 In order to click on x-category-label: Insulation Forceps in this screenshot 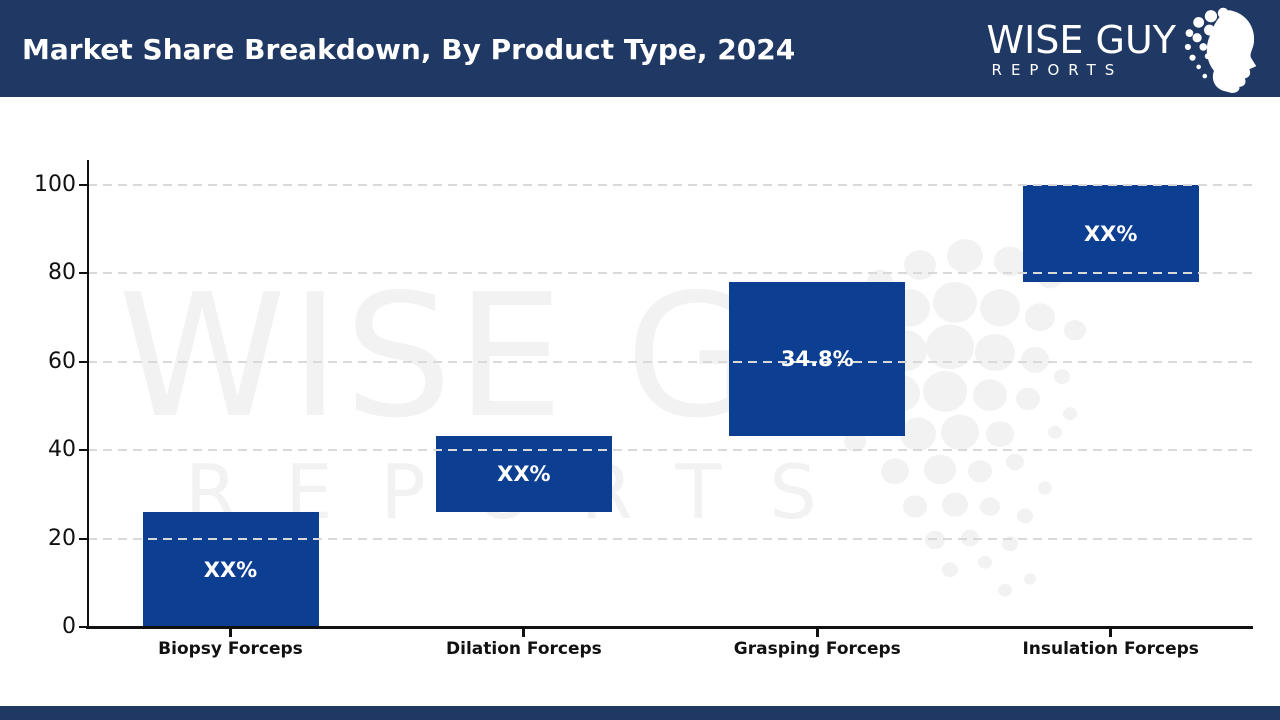, I will do `click(1110, 649)`.